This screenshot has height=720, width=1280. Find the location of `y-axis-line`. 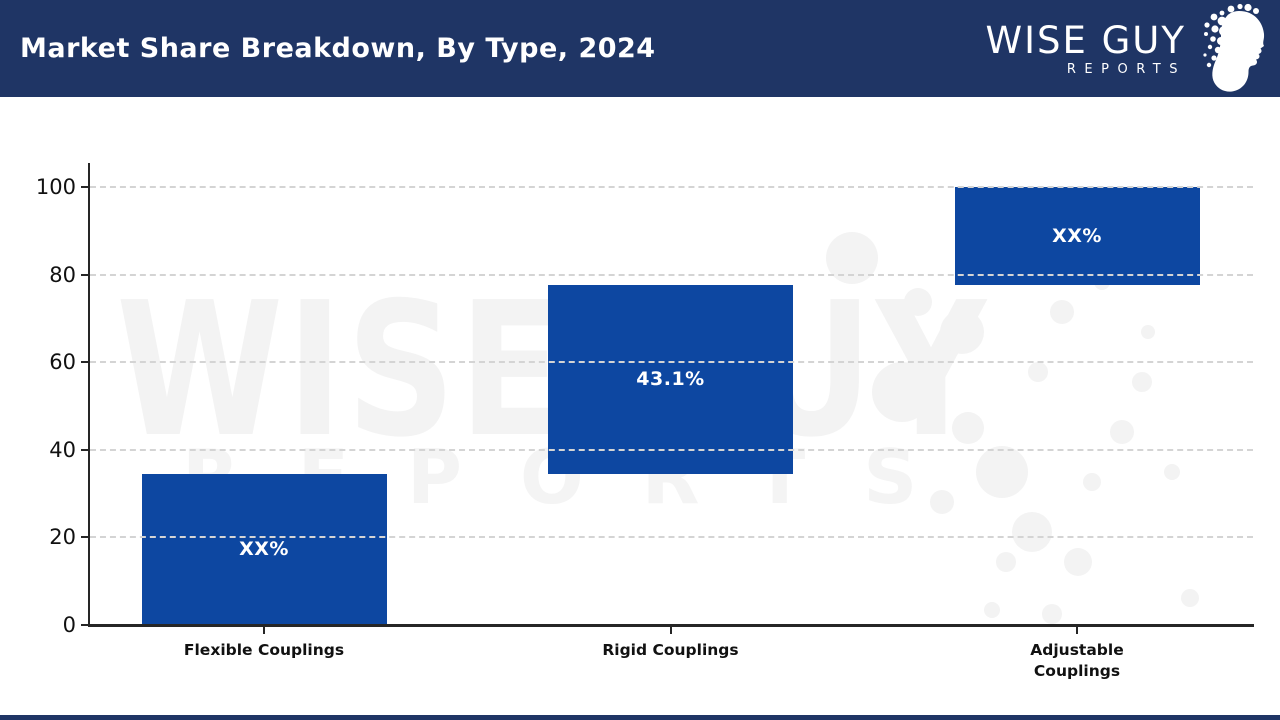

y-axis-line is located at coordinates (89, 395).